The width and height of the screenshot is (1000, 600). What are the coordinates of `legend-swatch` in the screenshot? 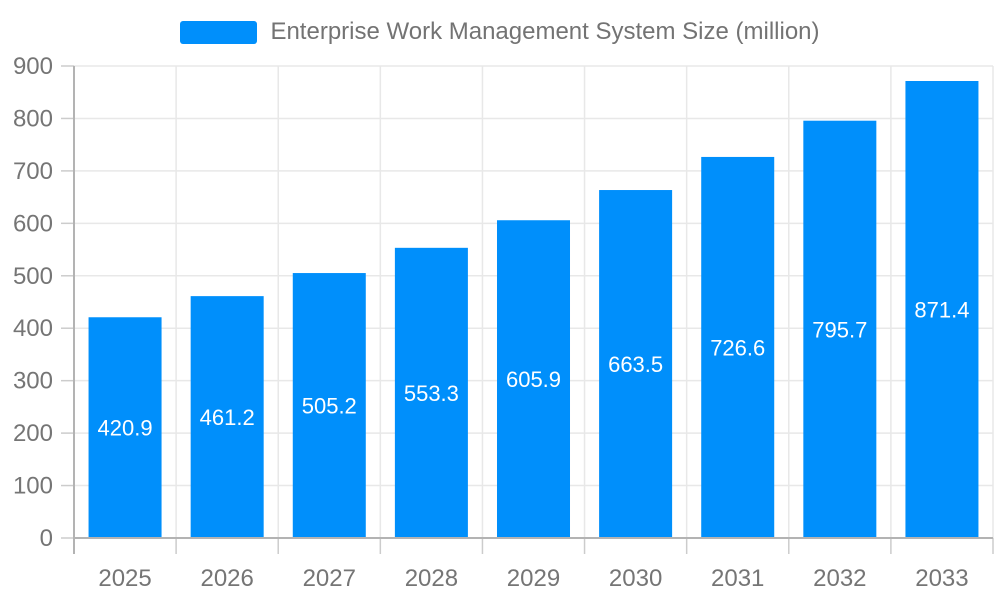 It's located at (219, 32).